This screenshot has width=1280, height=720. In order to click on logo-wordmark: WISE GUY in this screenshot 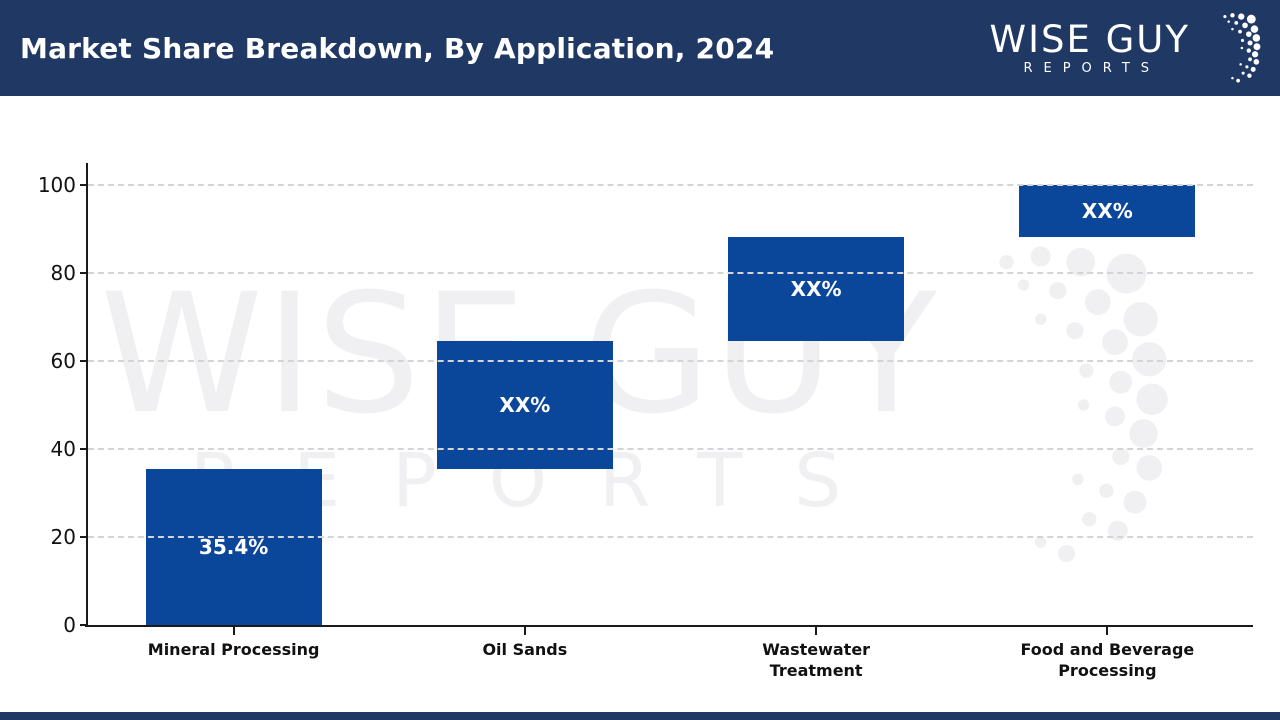, I will do `click(1089, 39)`.